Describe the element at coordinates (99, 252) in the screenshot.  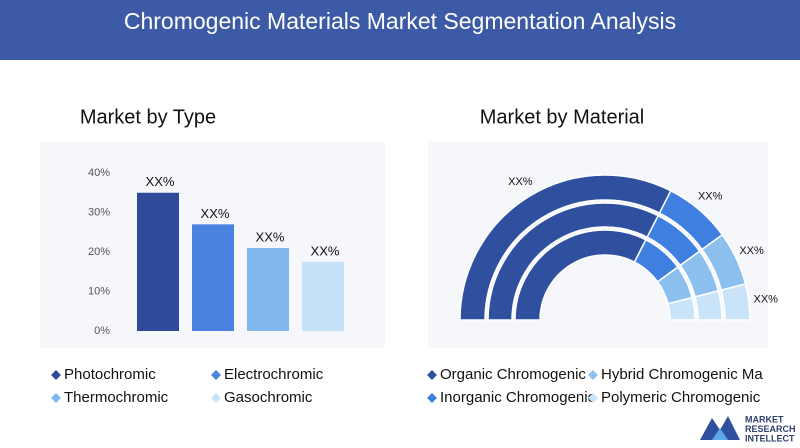
I see `y-tick-label: 20%` at that location.